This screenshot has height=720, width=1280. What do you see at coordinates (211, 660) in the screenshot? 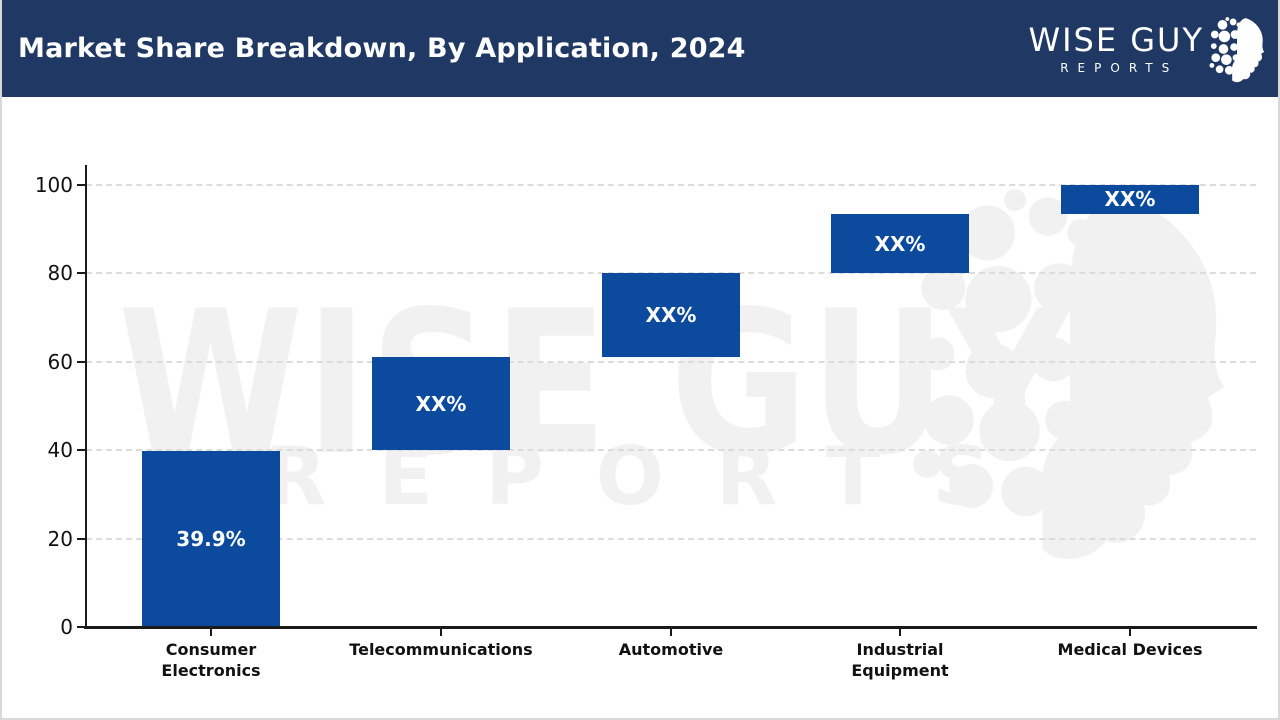
I see `x-tick-label: Consumer Electronics` at bounding box center [211, 660].